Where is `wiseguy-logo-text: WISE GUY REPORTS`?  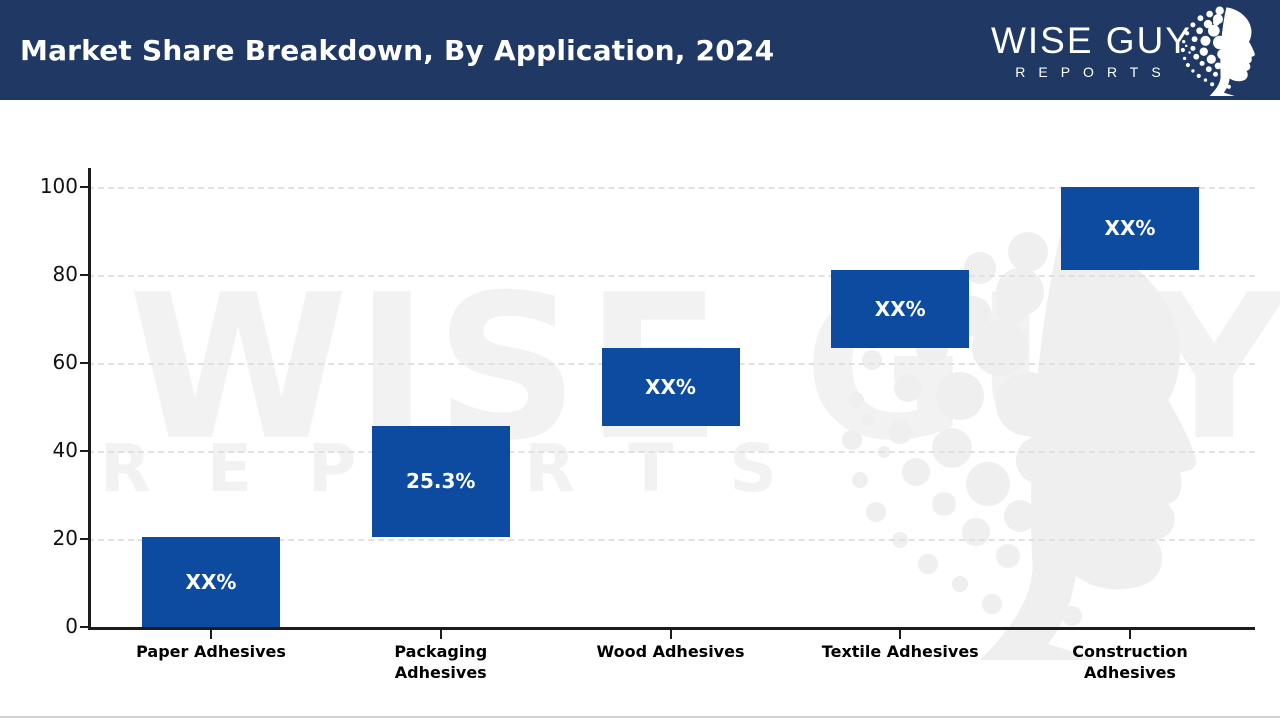
wiseguy-logo-text: WISE GUY REPORTS is located at coordinates (1091, 50).